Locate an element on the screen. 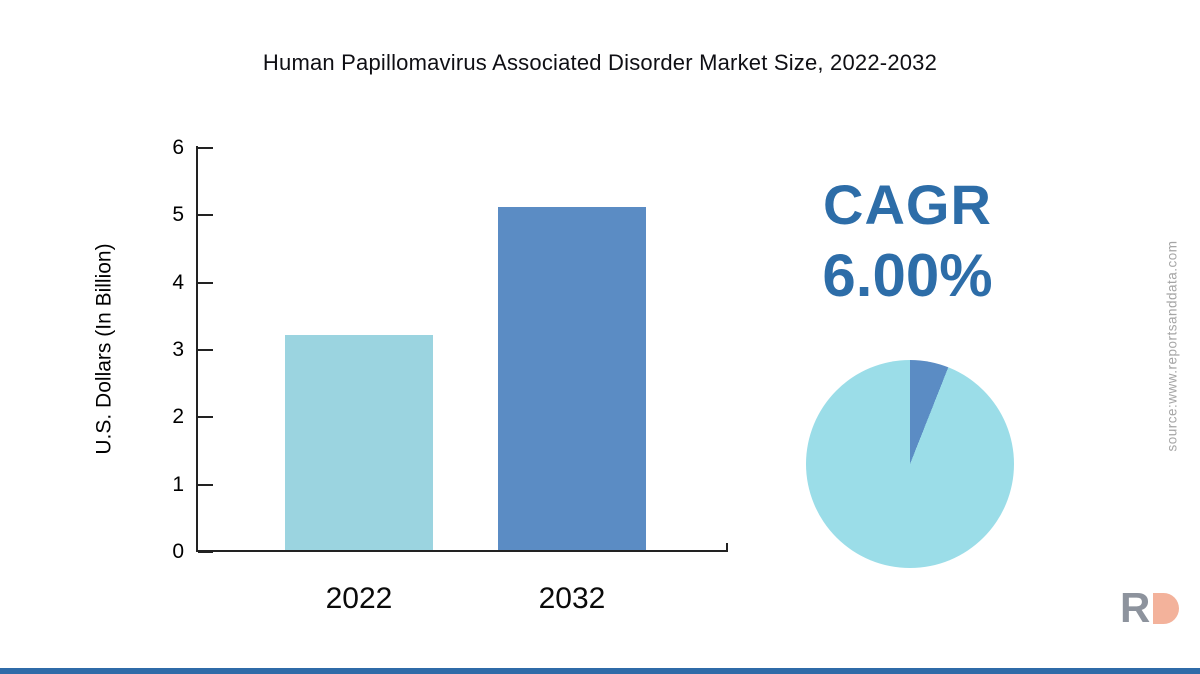  logo-letter-r: R is located at coordinates (1135, 607).